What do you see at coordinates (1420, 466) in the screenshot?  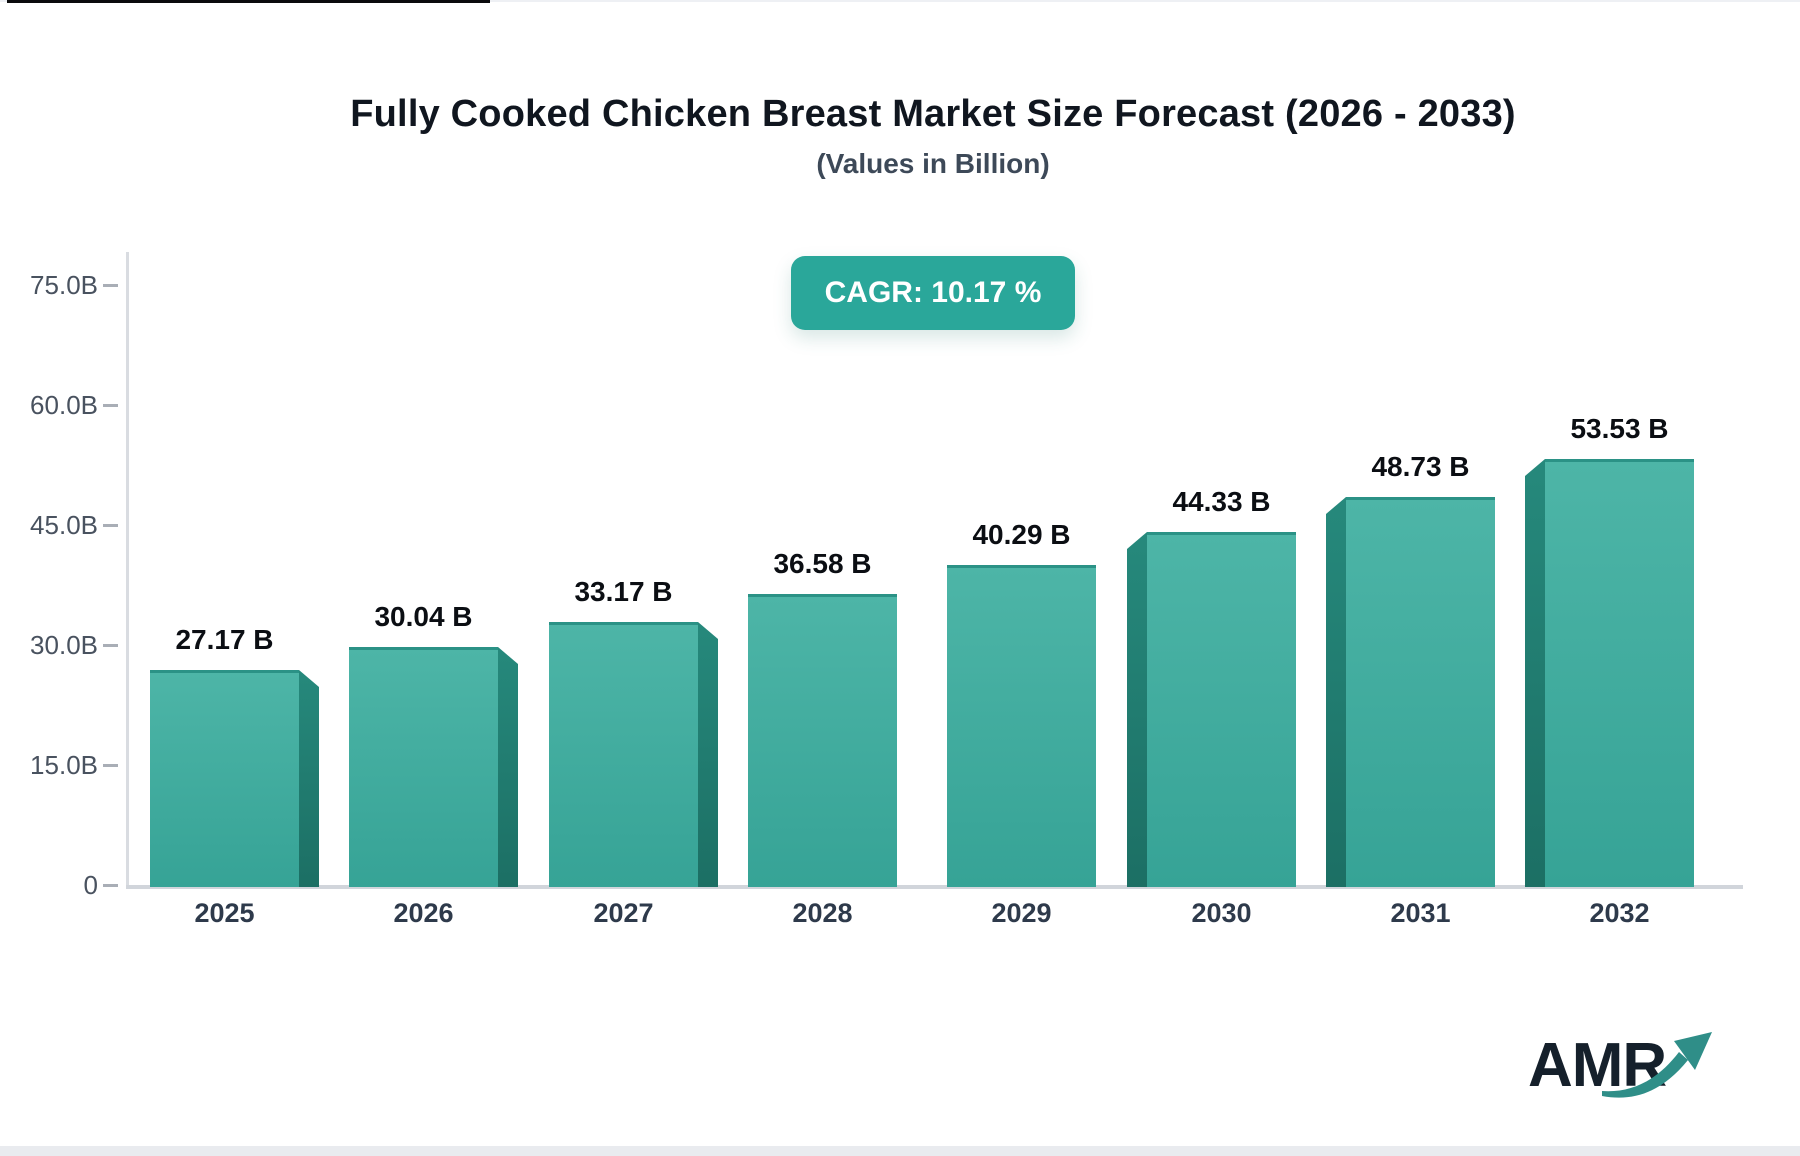 I see `bar-value-label: 48.73 B` at bounding box center [1420, 466].